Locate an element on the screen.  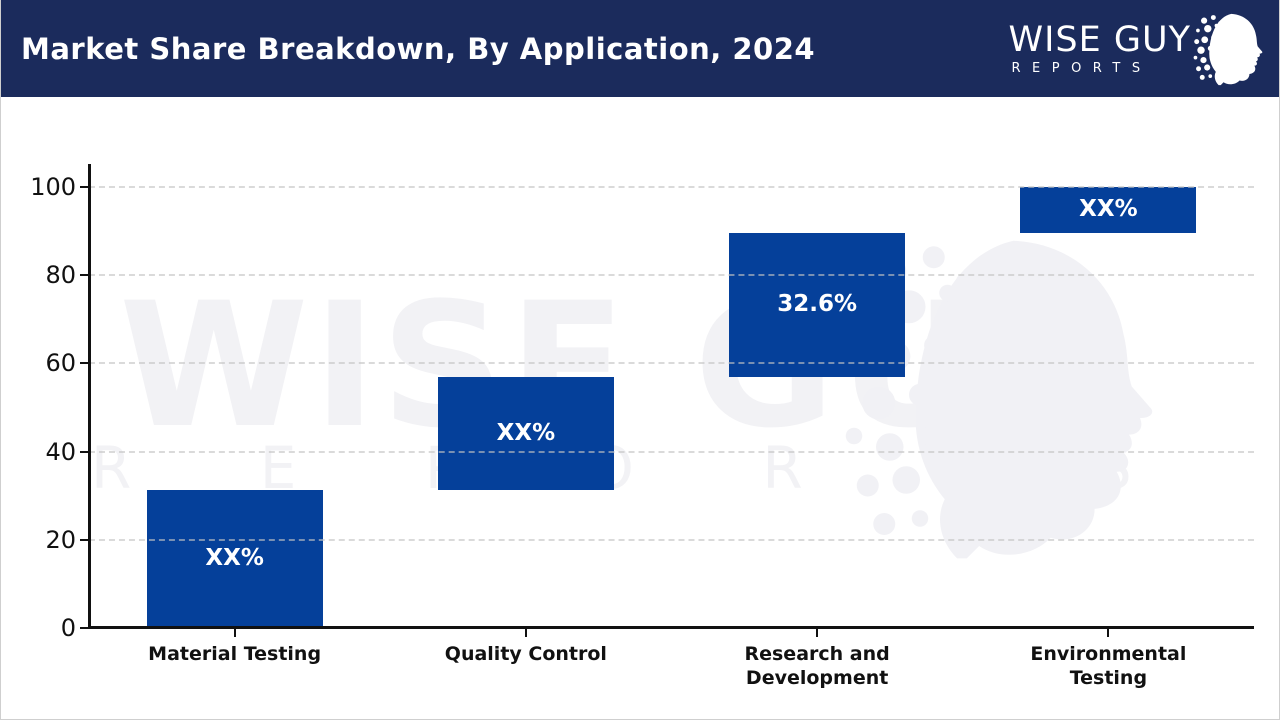
y-tick-label: 80 is located at coordinates (60, 275).